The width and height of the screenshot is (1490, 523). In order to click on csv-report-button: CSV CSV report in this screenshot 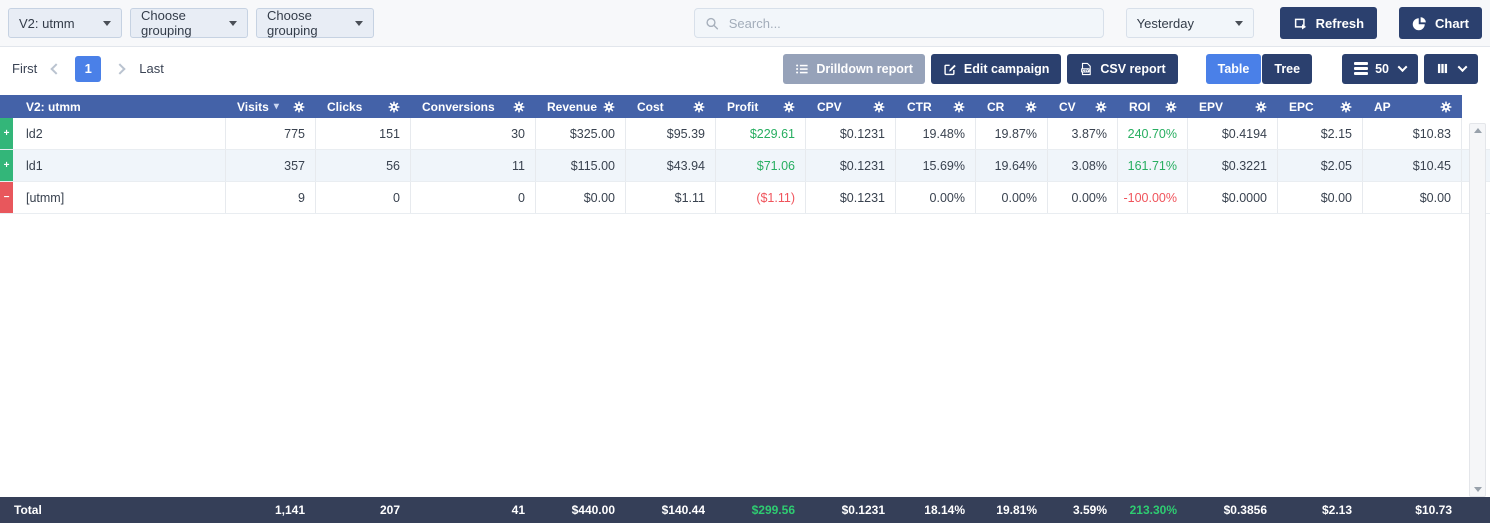, I will do `click(1122, 68)`.